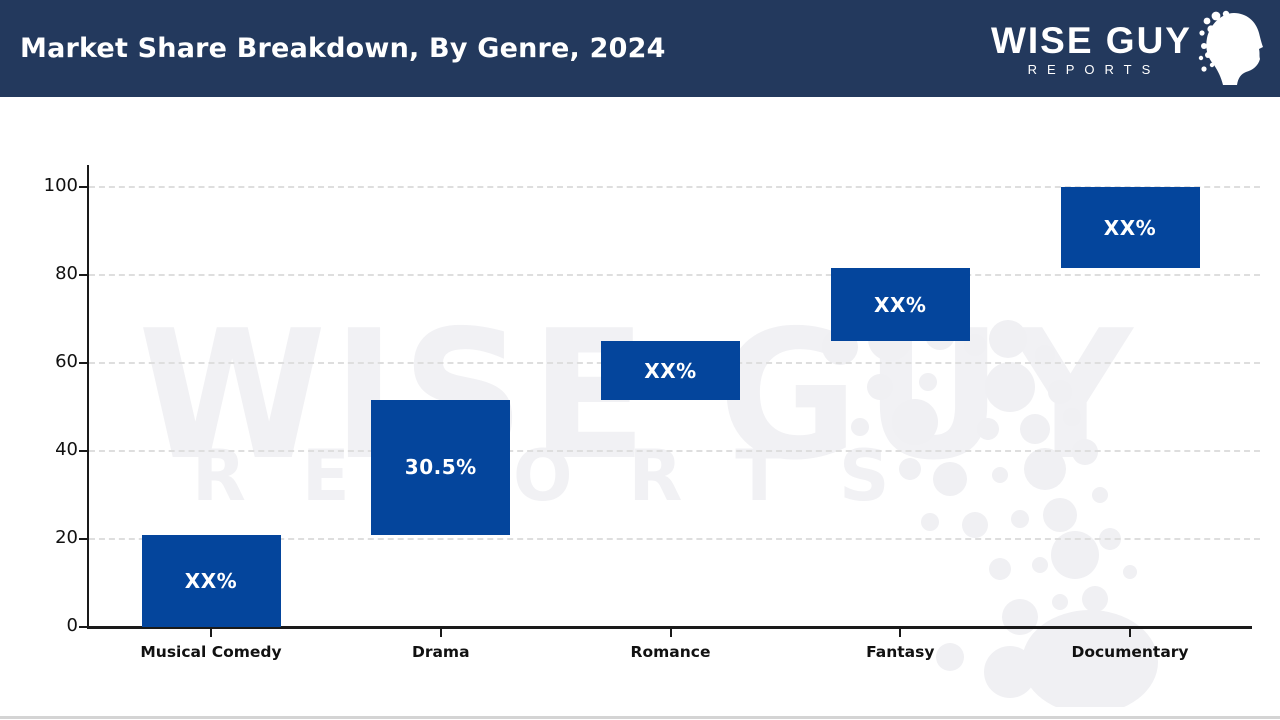  I want to click on bar-documentary: XX%, so click(1130, 228).